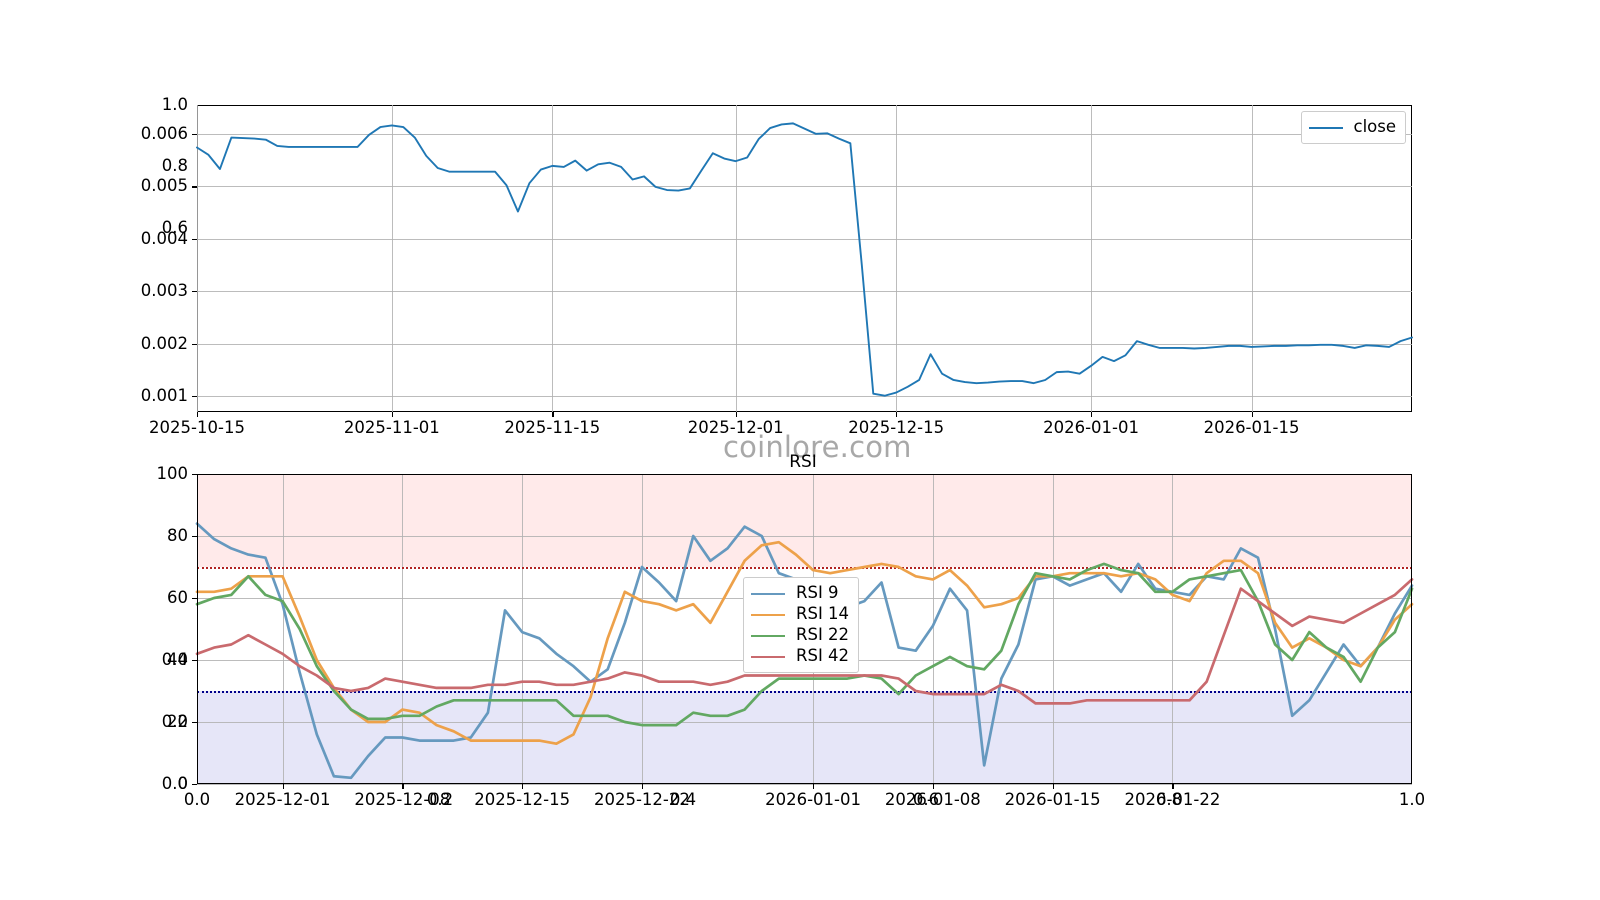 The height and width of the screenshot is (900, 1600). What do you see at coordinates (174, 227) in the screenshot?
I see `y-tick-label-overlay: 0.6` at bounding box center [174, 227].